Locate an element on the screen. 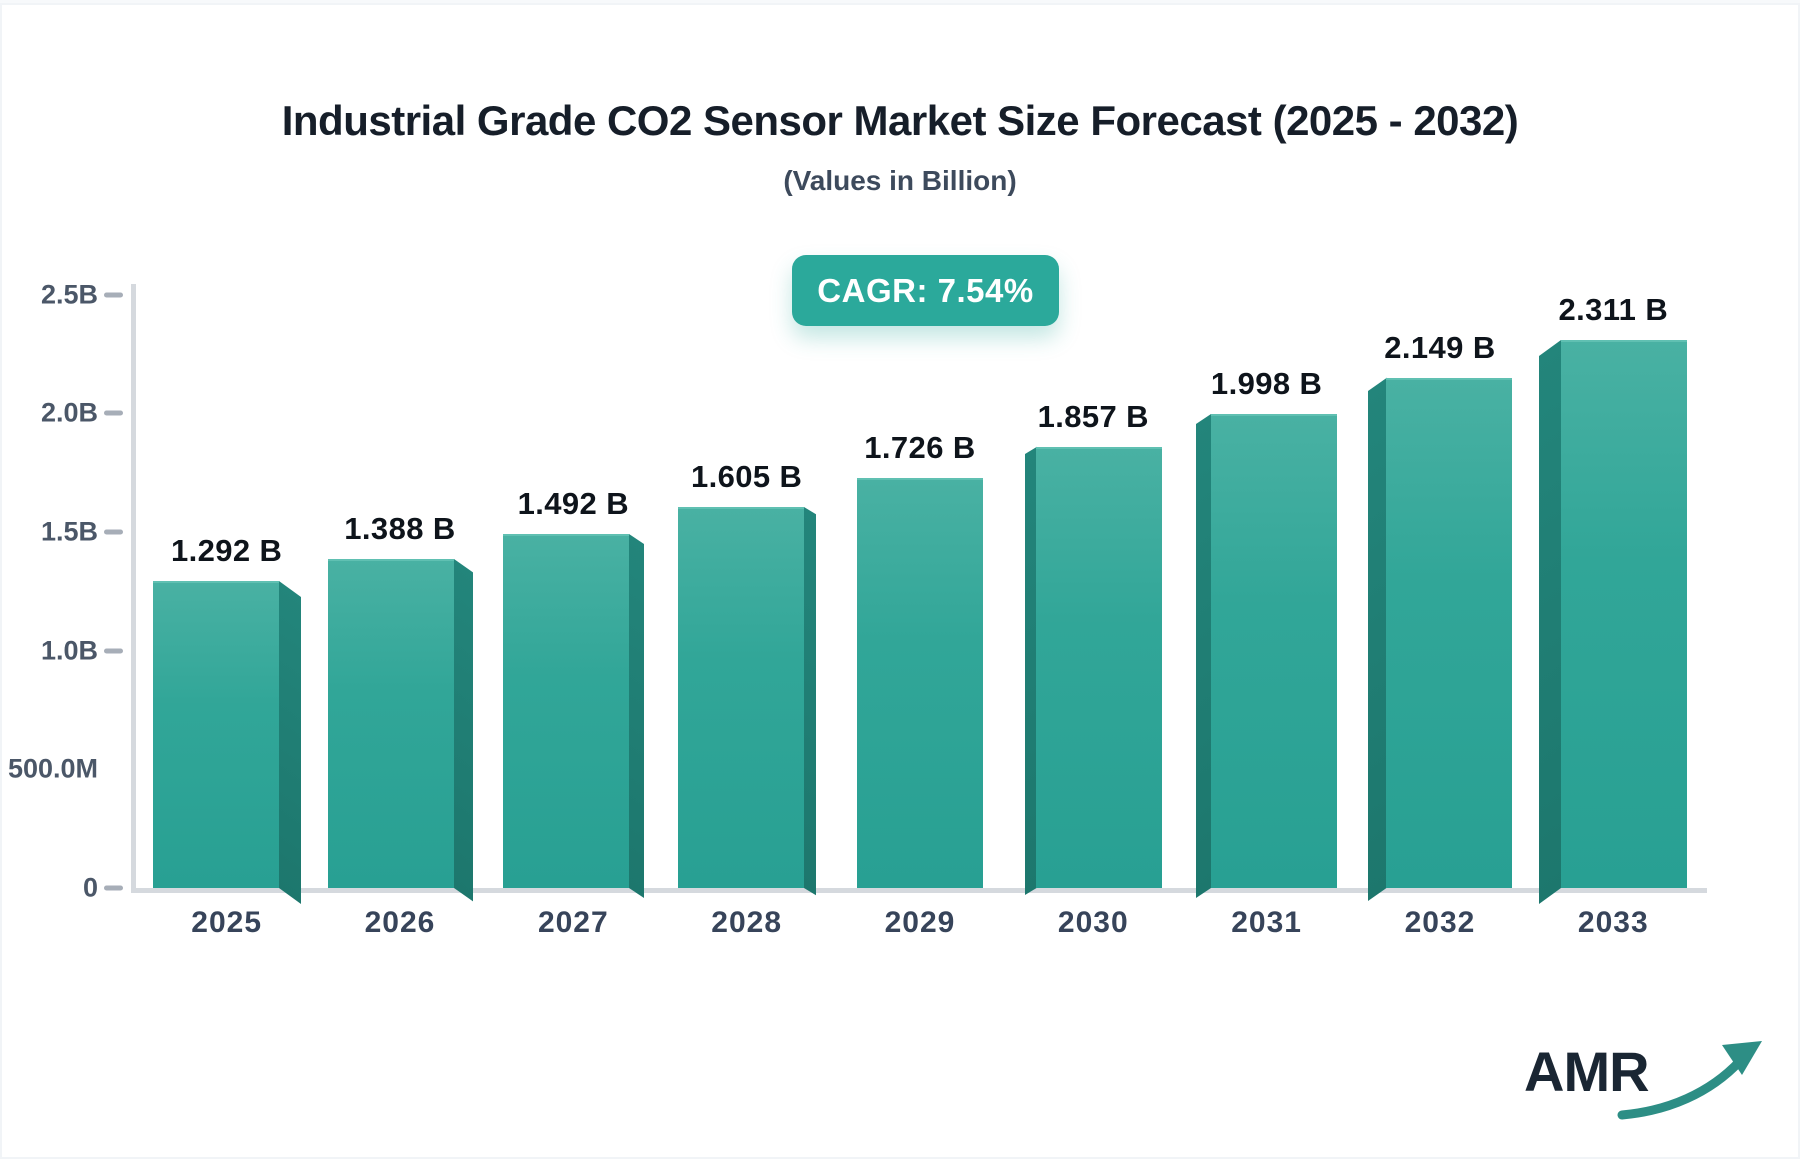 This screenshot has height=1159, width=1800. chart-subtitle: (Values in Billion) is located at coordinates (900, 180).